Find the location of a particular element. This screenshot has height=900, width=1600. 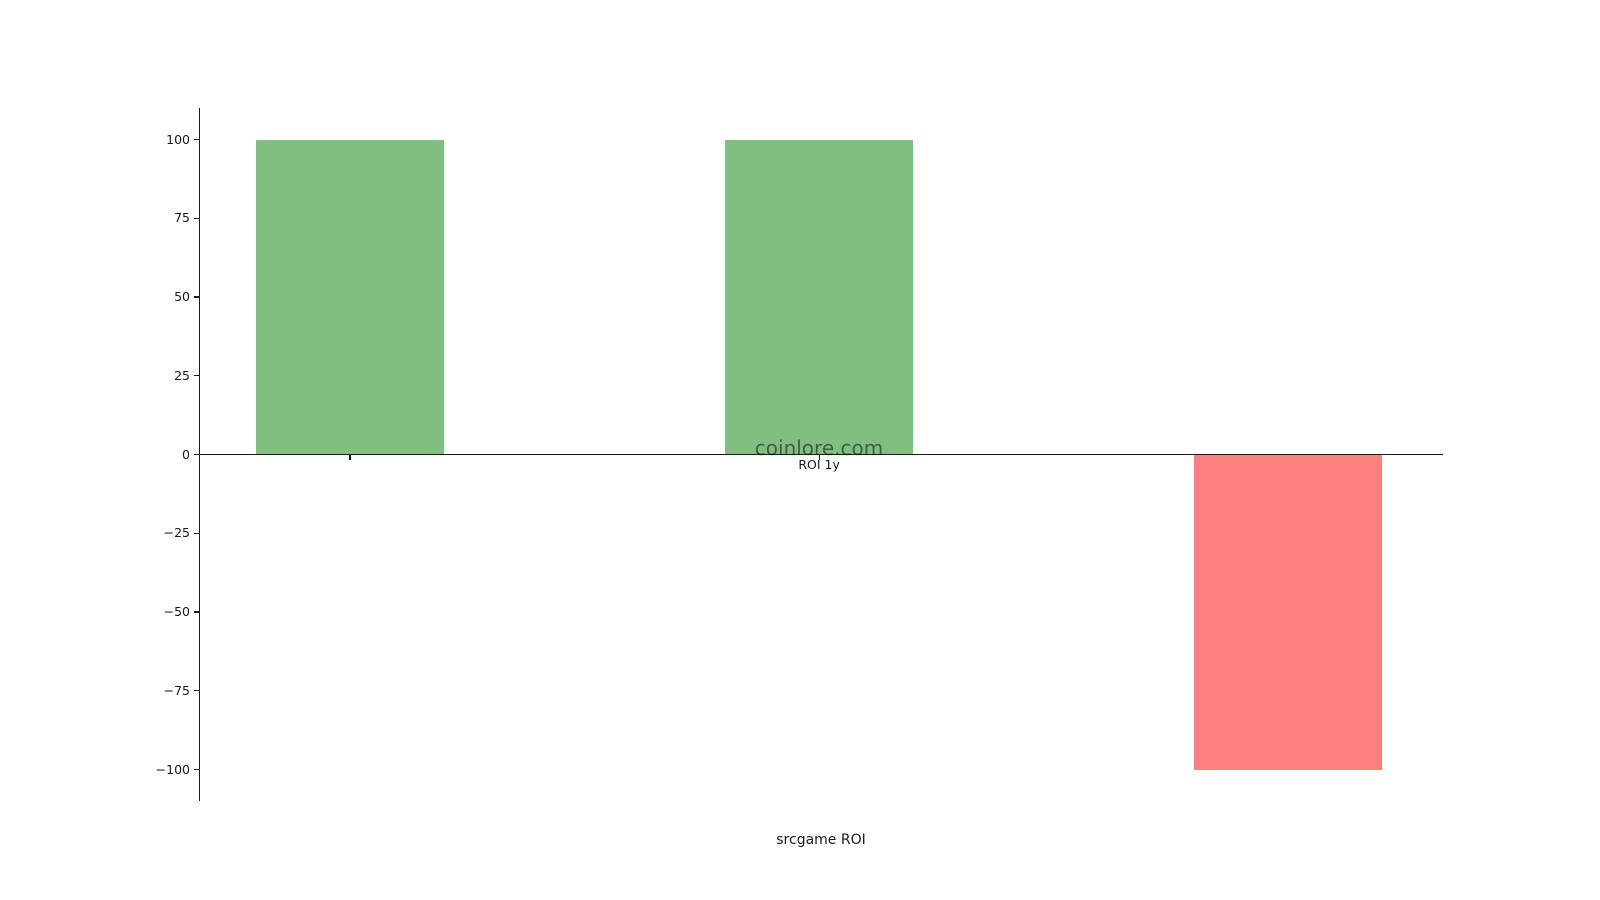

y-tick-label: 100 is located at coordinates (178, 139).